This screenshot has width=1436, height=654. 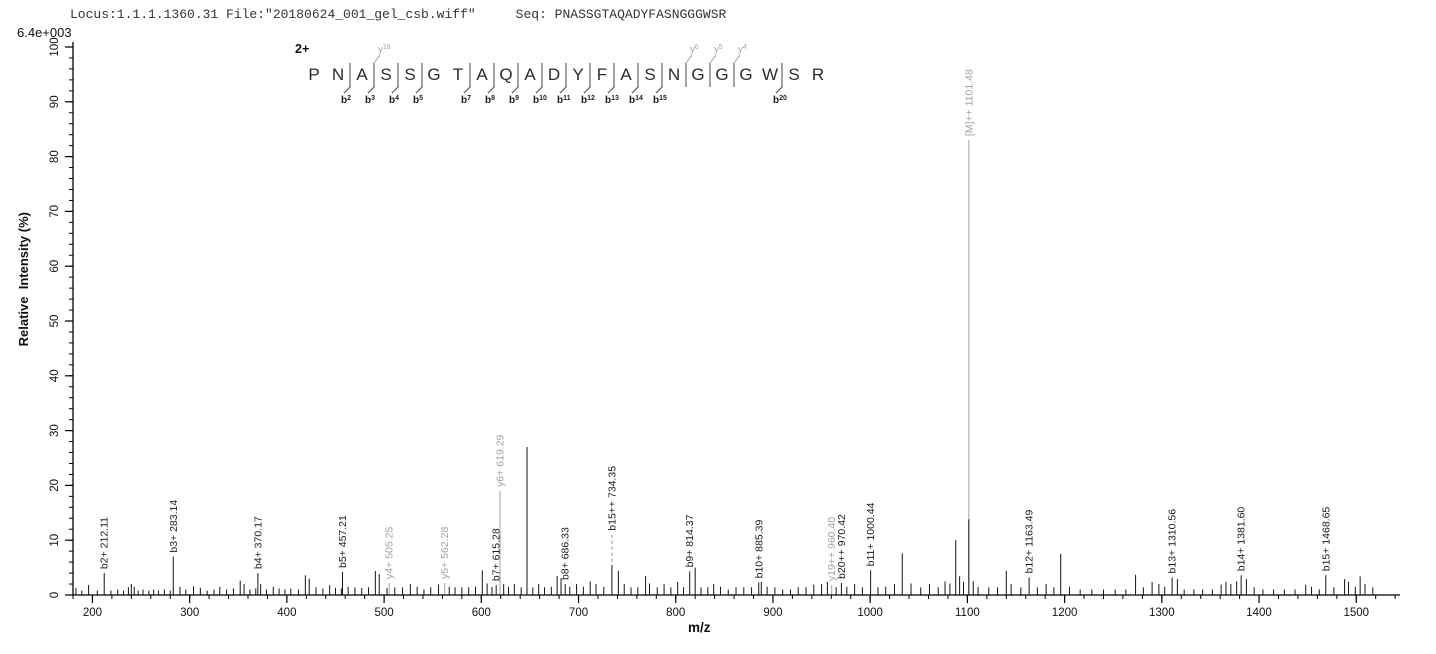 What do you see at coordinates (346, 100) in the screenshot?
I see `b-ion-label: b2` at bounding box center [346, 100].